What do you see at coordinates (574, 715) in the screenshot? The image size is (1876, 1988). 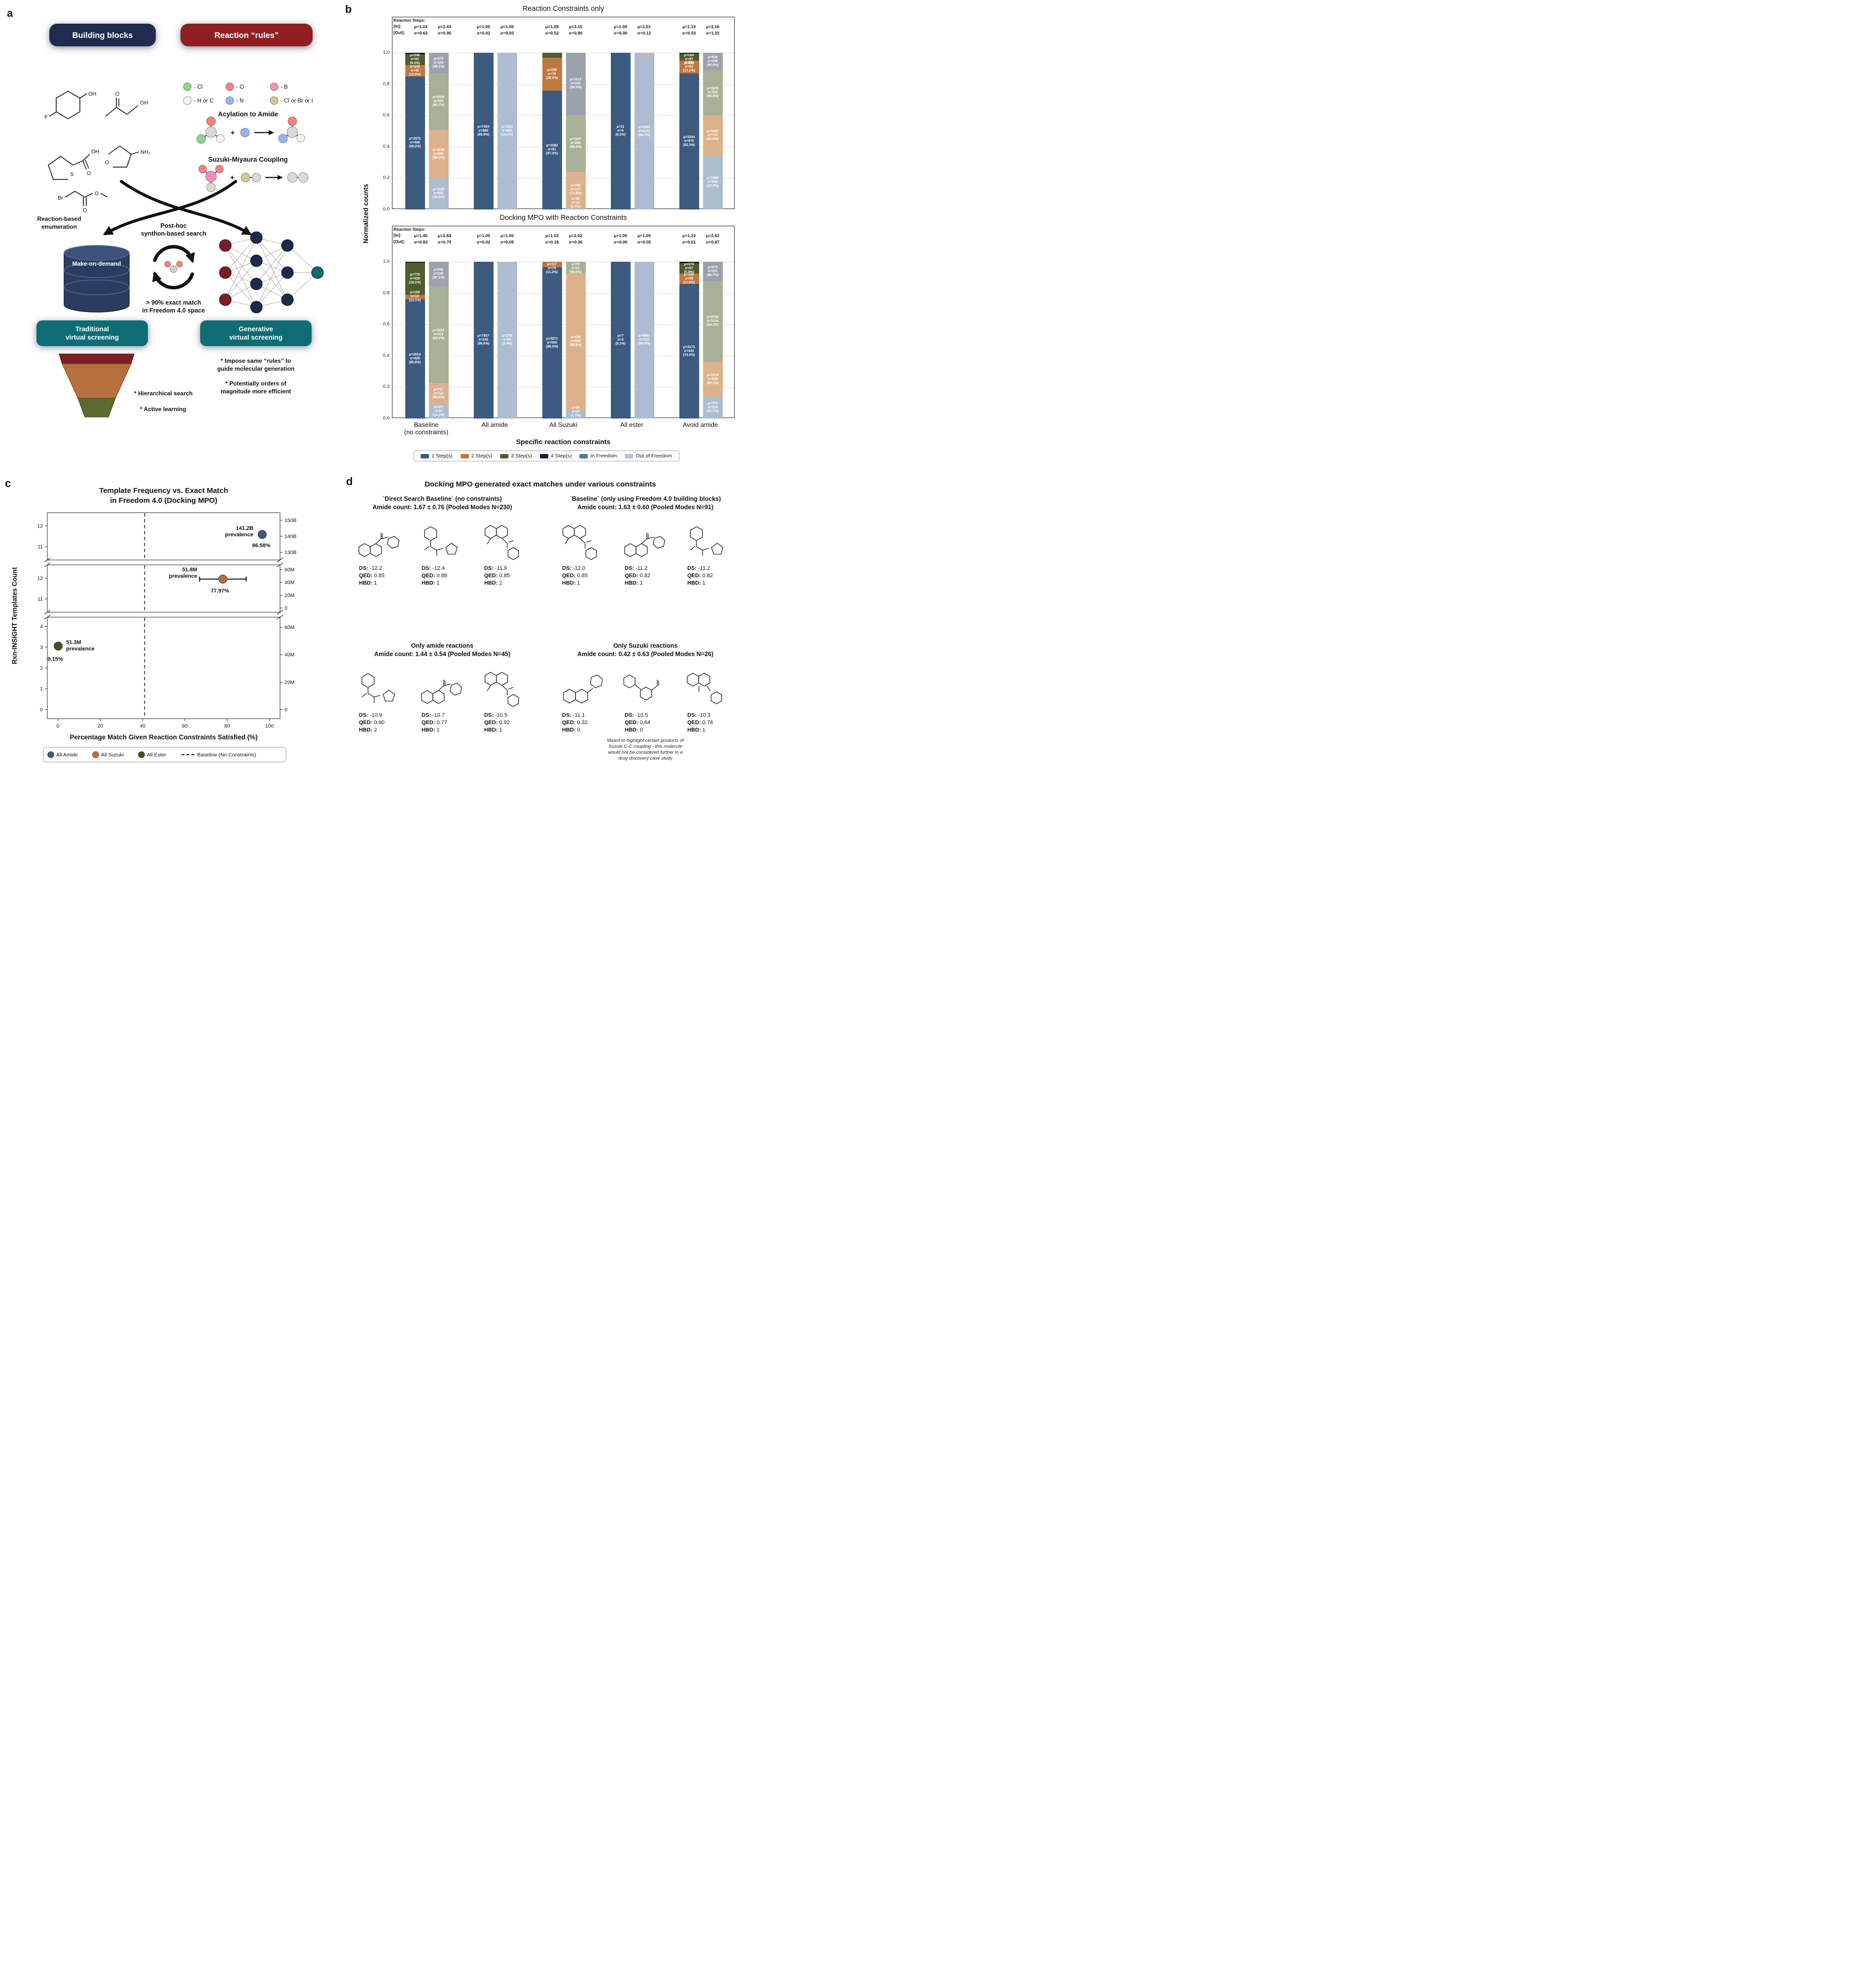 I see `stat-line-ds: DS: -11.1` at bounding box center [574, 715].